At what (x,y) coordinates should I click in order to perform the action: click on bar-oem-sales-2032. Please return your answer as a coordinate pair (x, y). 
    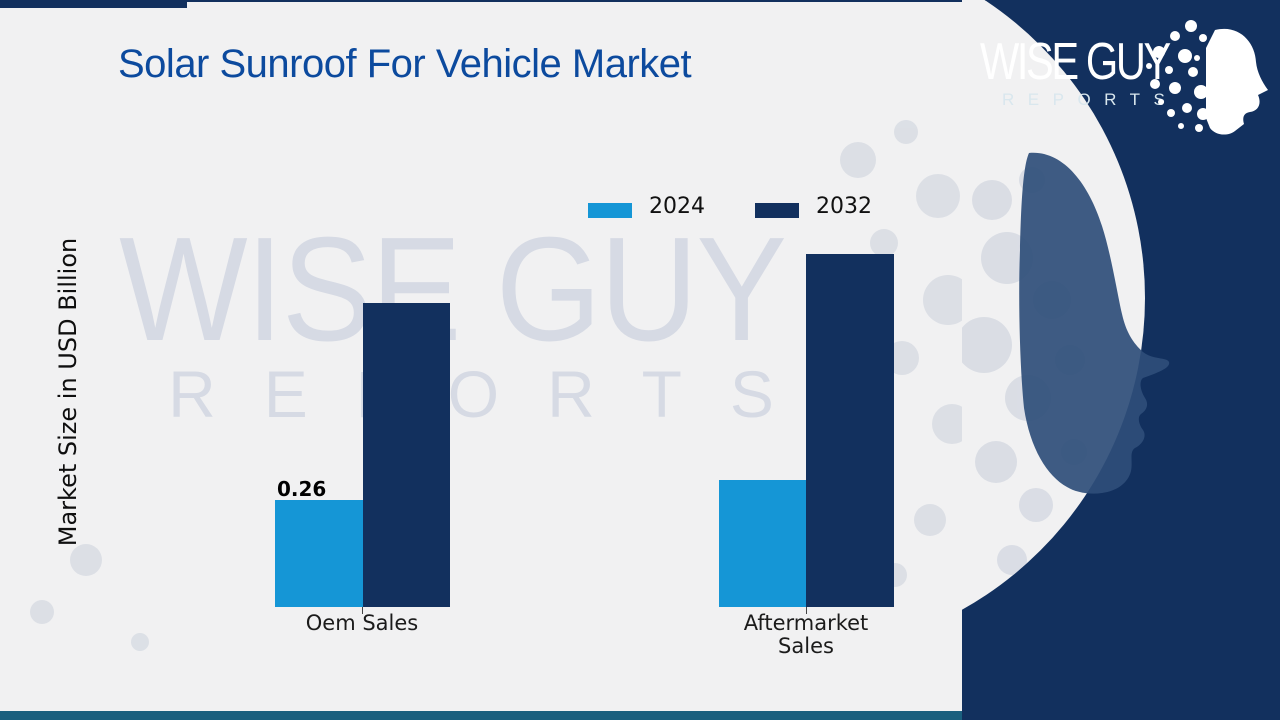
    Looking at the image, I should click on (406, 455).